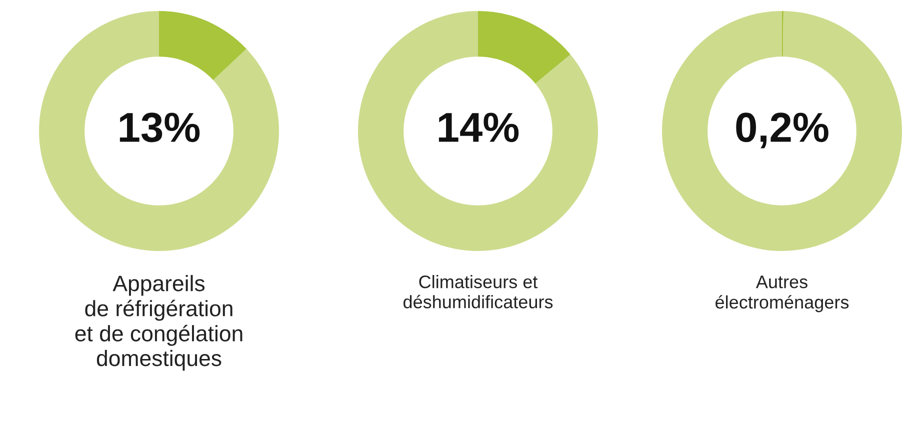 Image resolution: width=907 pixels, height=442 pixels. What do you see at coordinates (478, 127) in the screenshot?
I see `text: 14%` at bounding box center [478, 127].